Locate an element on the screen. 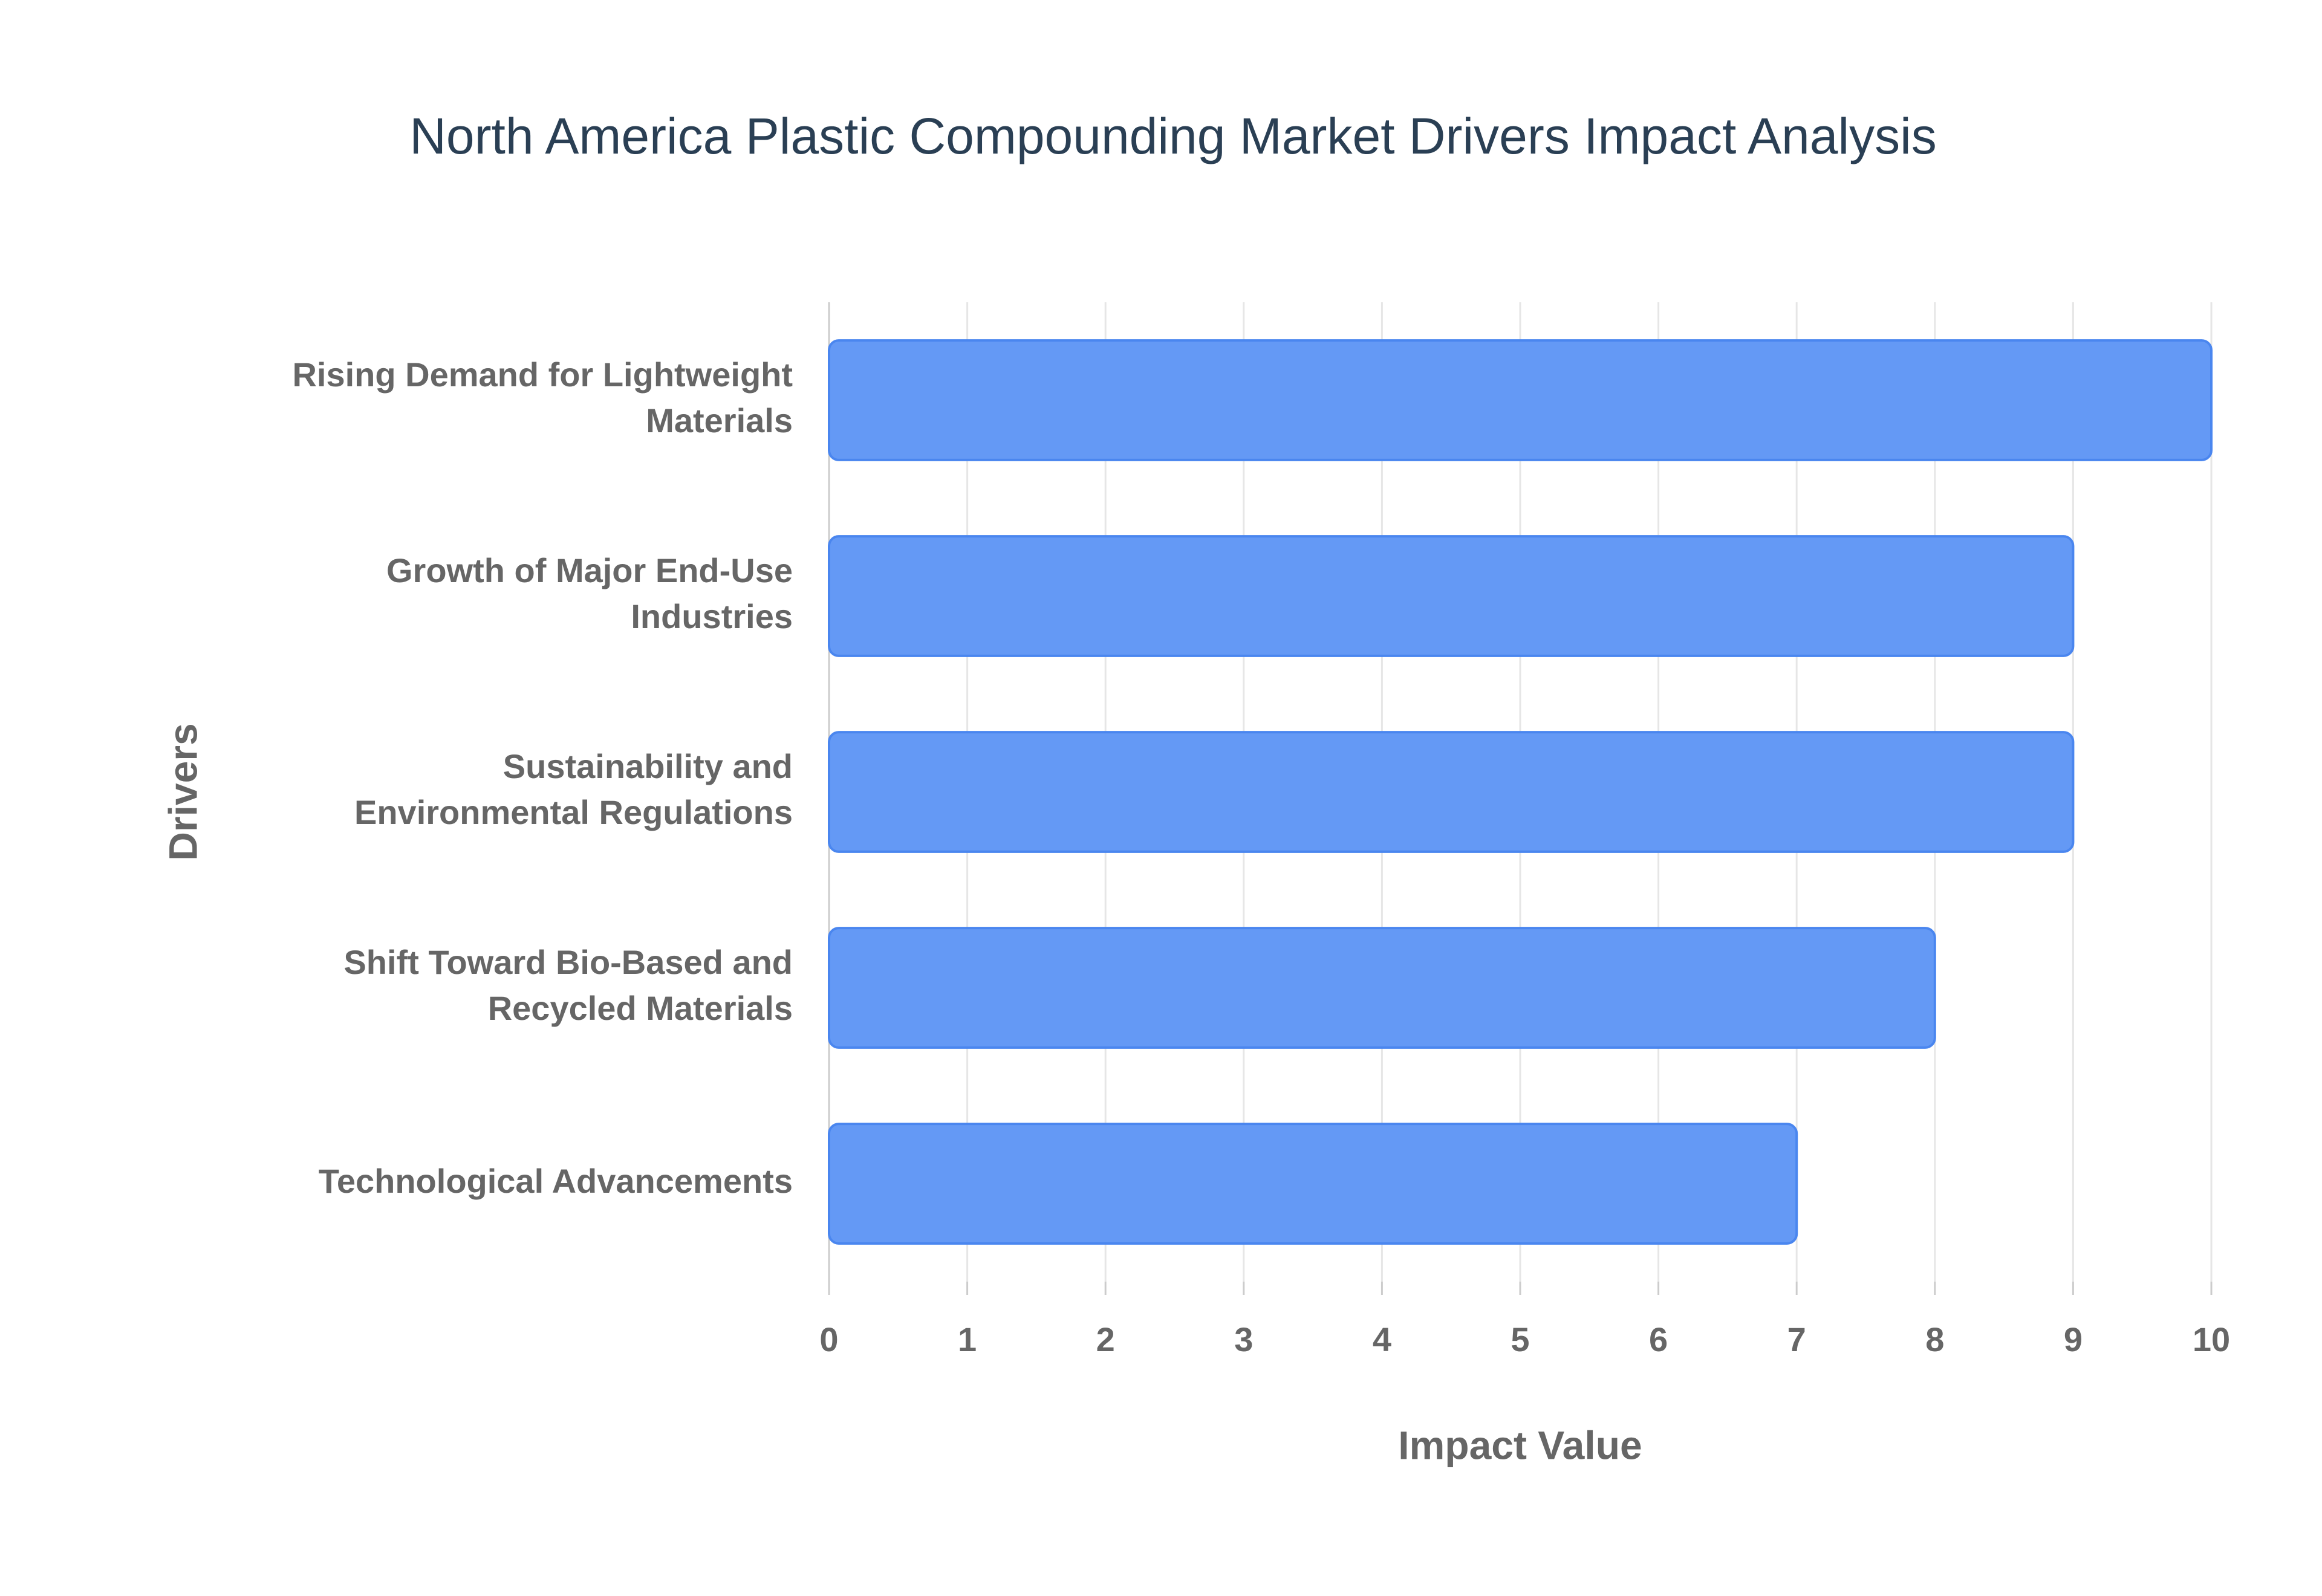  y-tick-label: Growth of Major End-Use Industries is located at coordinates (589, 593).